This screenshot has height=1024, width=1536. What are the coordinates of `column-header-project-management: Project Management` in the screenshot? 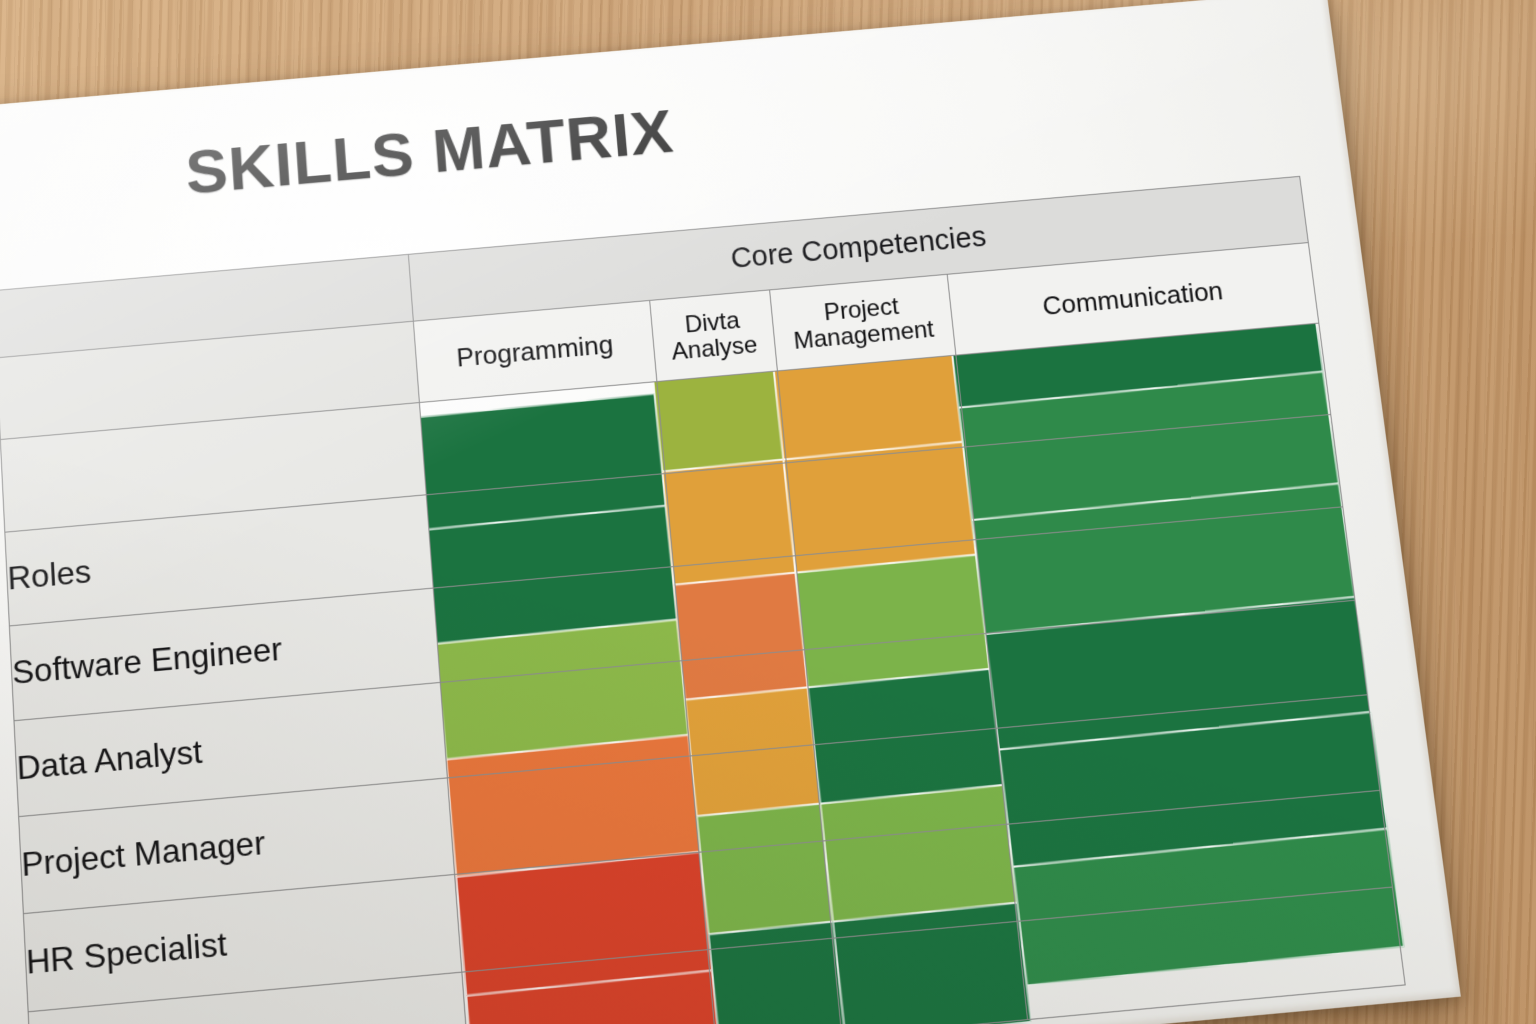 It's located at (862, 322).